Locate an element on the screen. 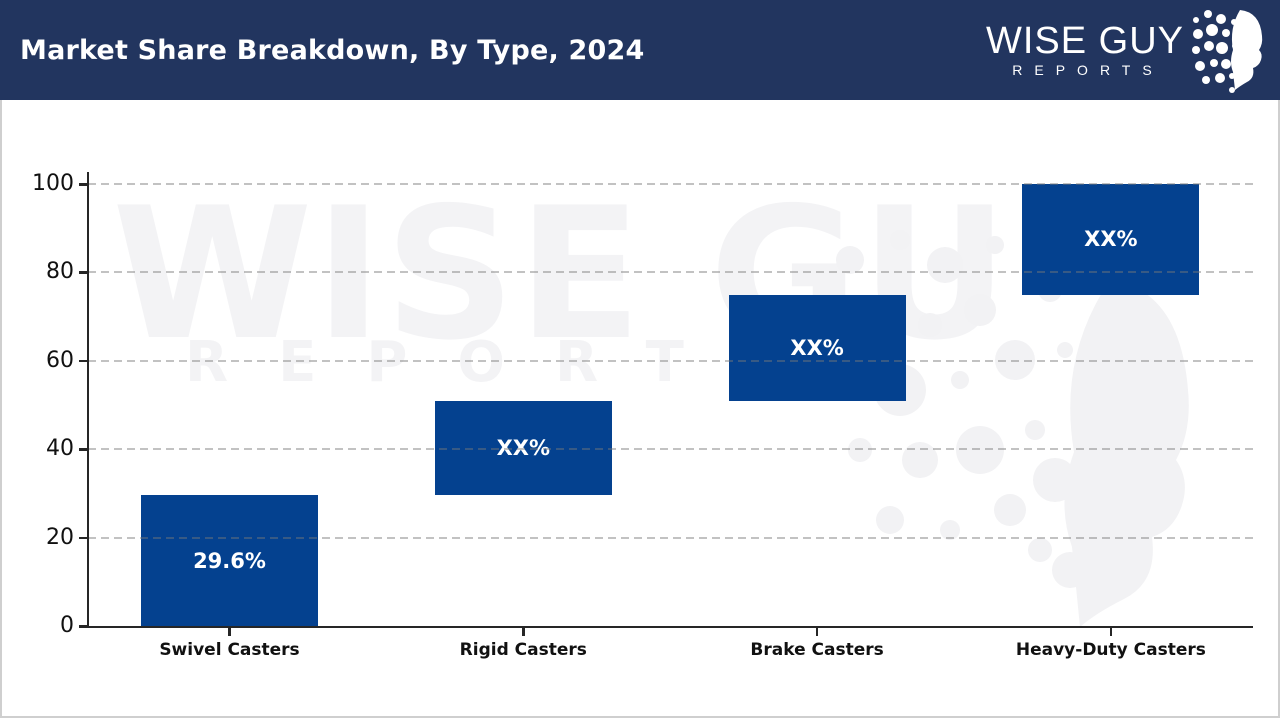 The height and width of the screenshot is (720, 1280). wise-guy-logo: WISE GUY REPORTS is located at coordinates (1133, 50).